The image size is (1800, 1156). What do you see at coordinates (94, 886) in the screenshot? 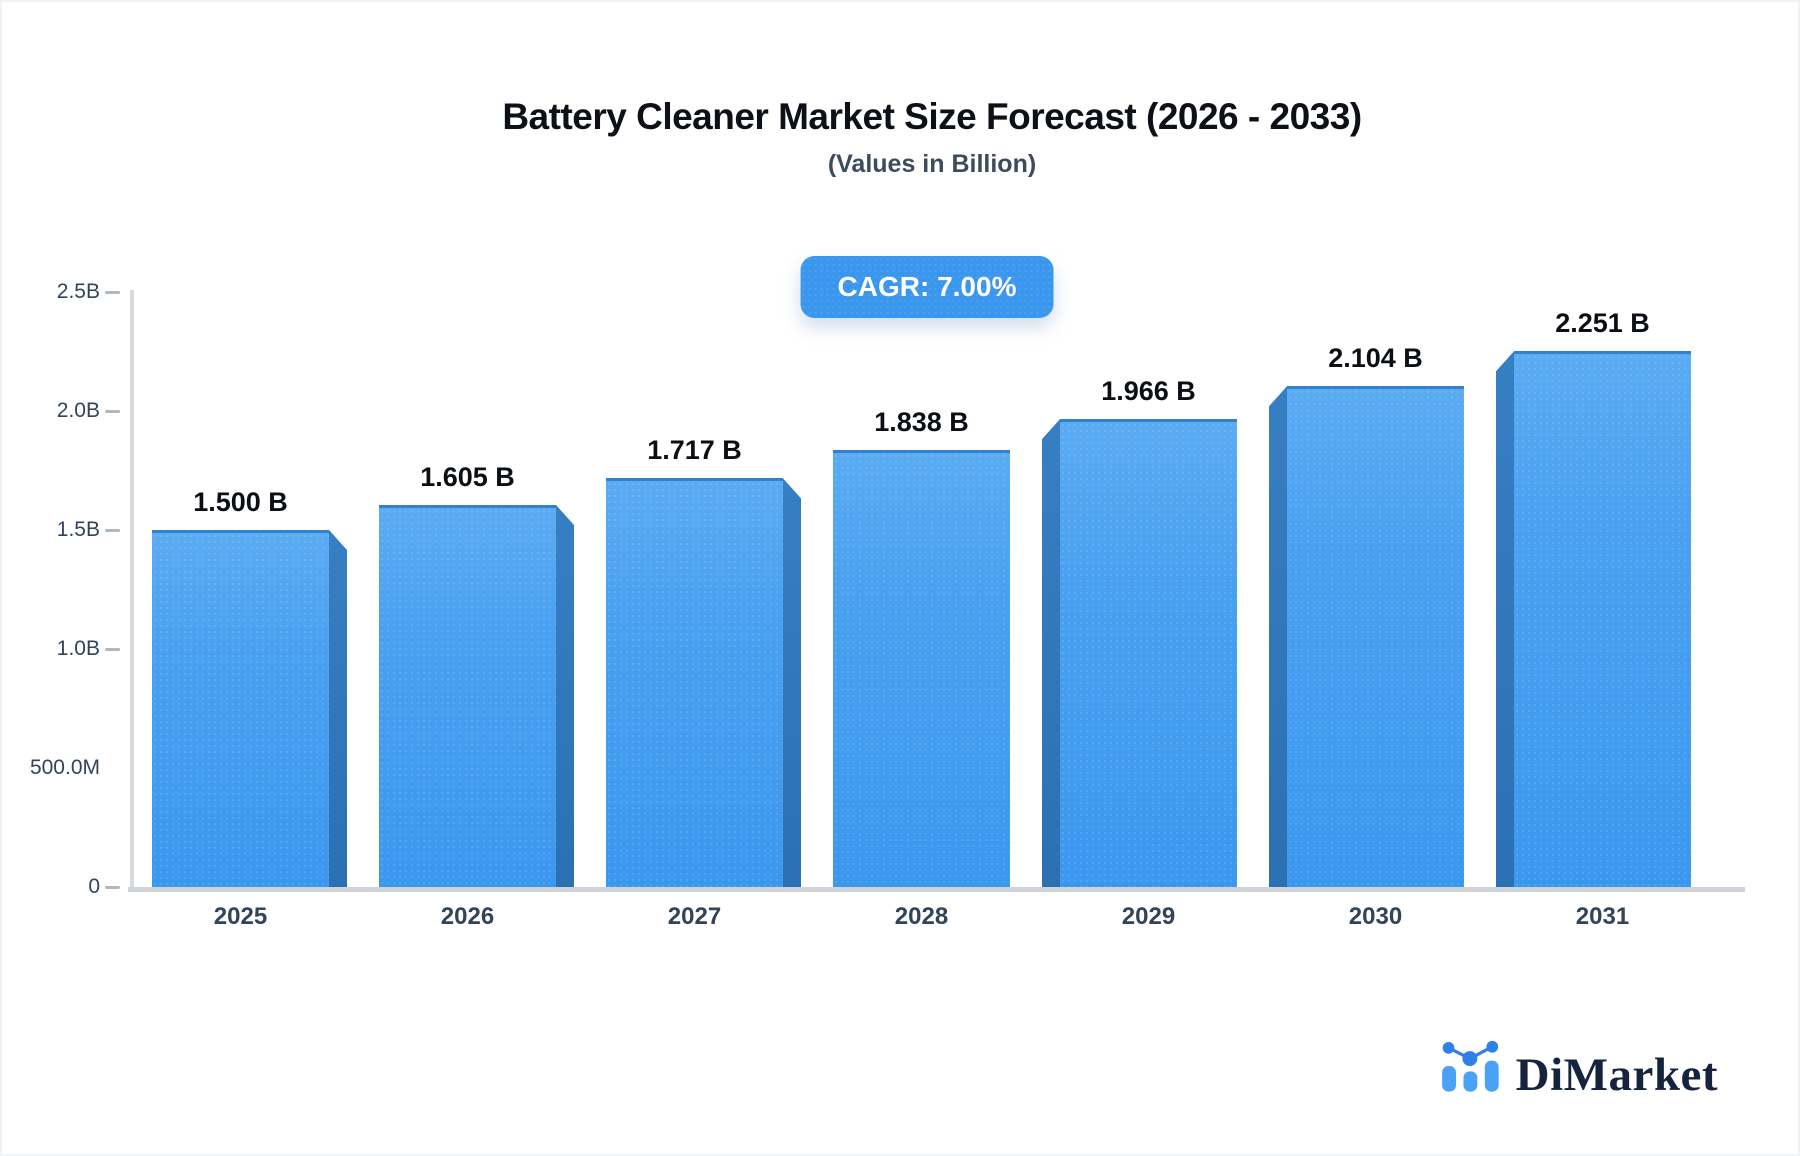
I see `y-tick-label: 0` at bounding box center [94, 886].